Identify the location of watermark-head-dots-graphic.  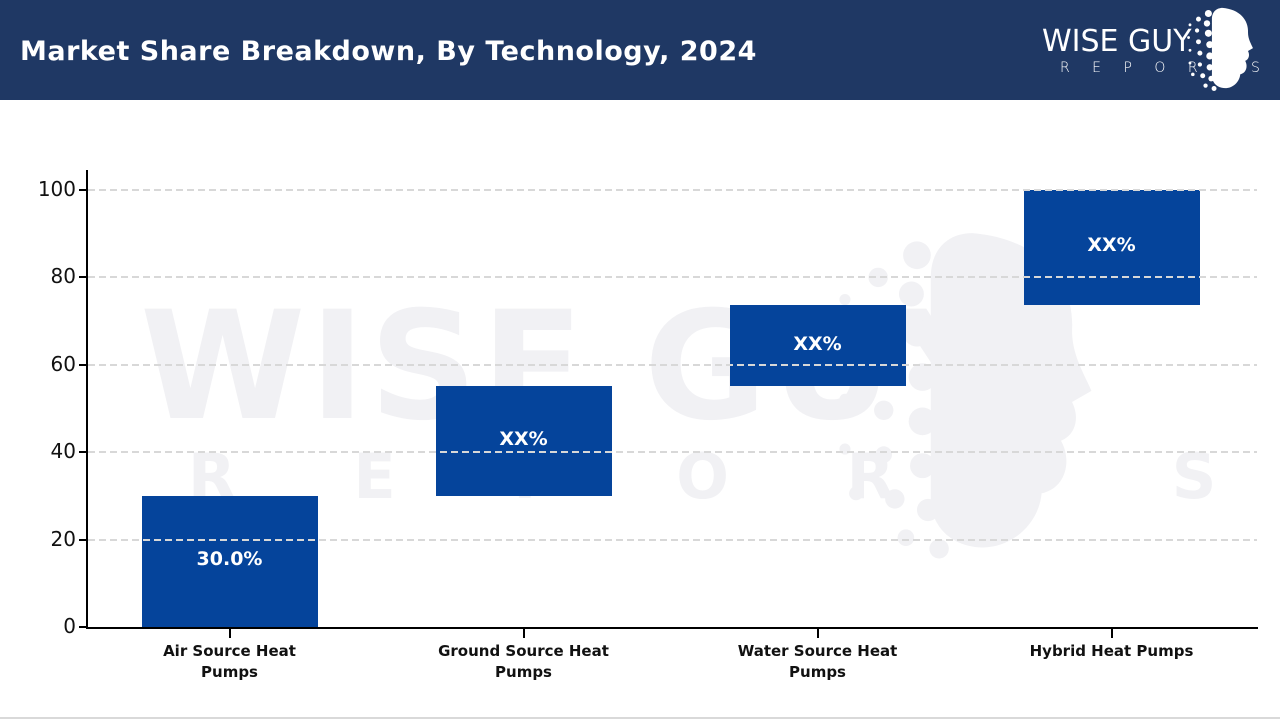
(962, 396).